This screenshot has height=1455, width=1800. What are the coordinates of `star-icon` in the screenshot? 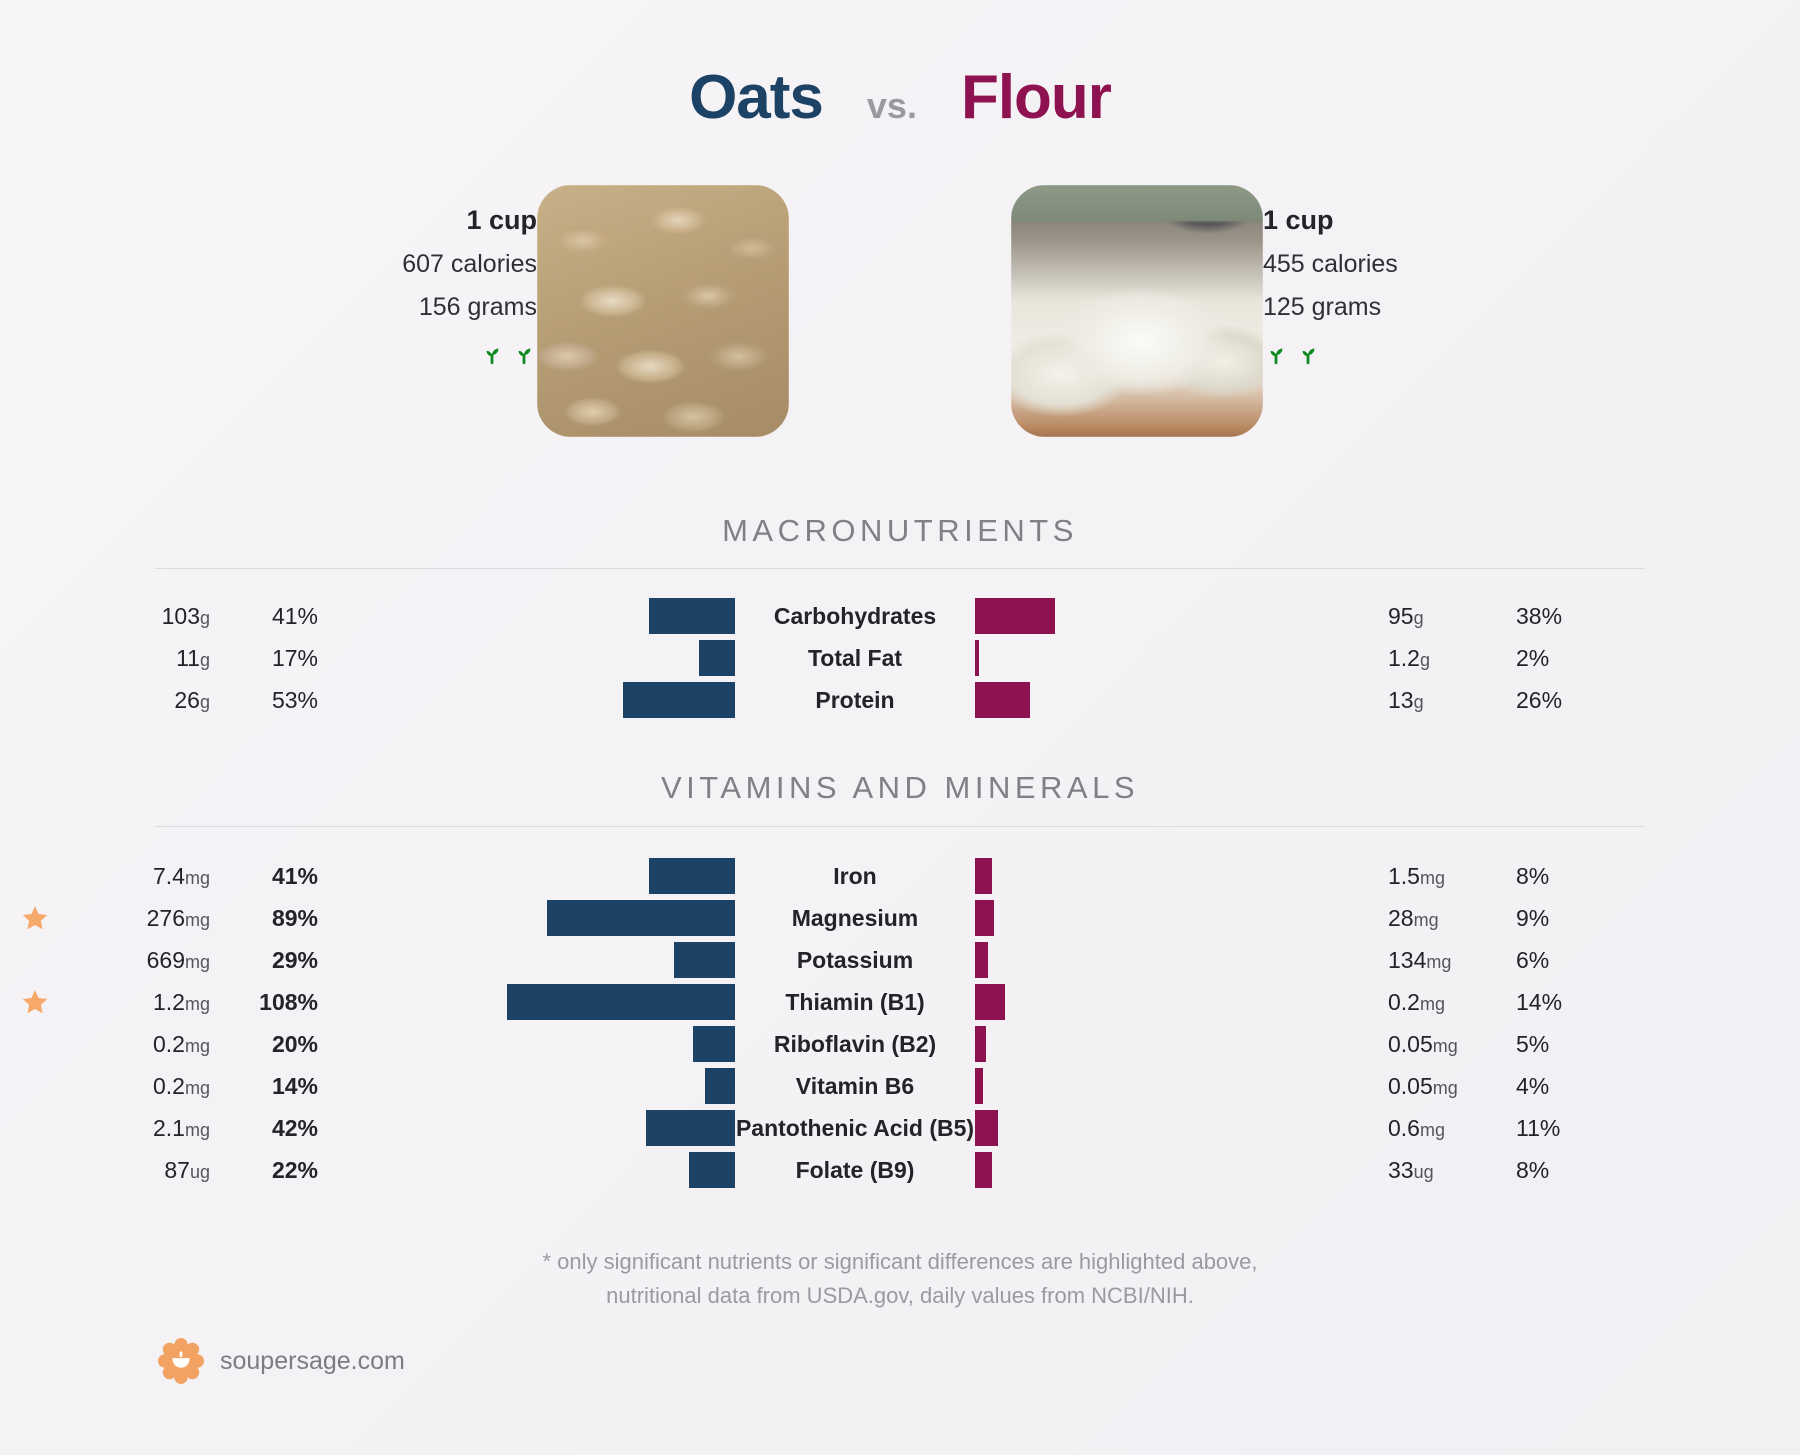 It's located at (35, 918).